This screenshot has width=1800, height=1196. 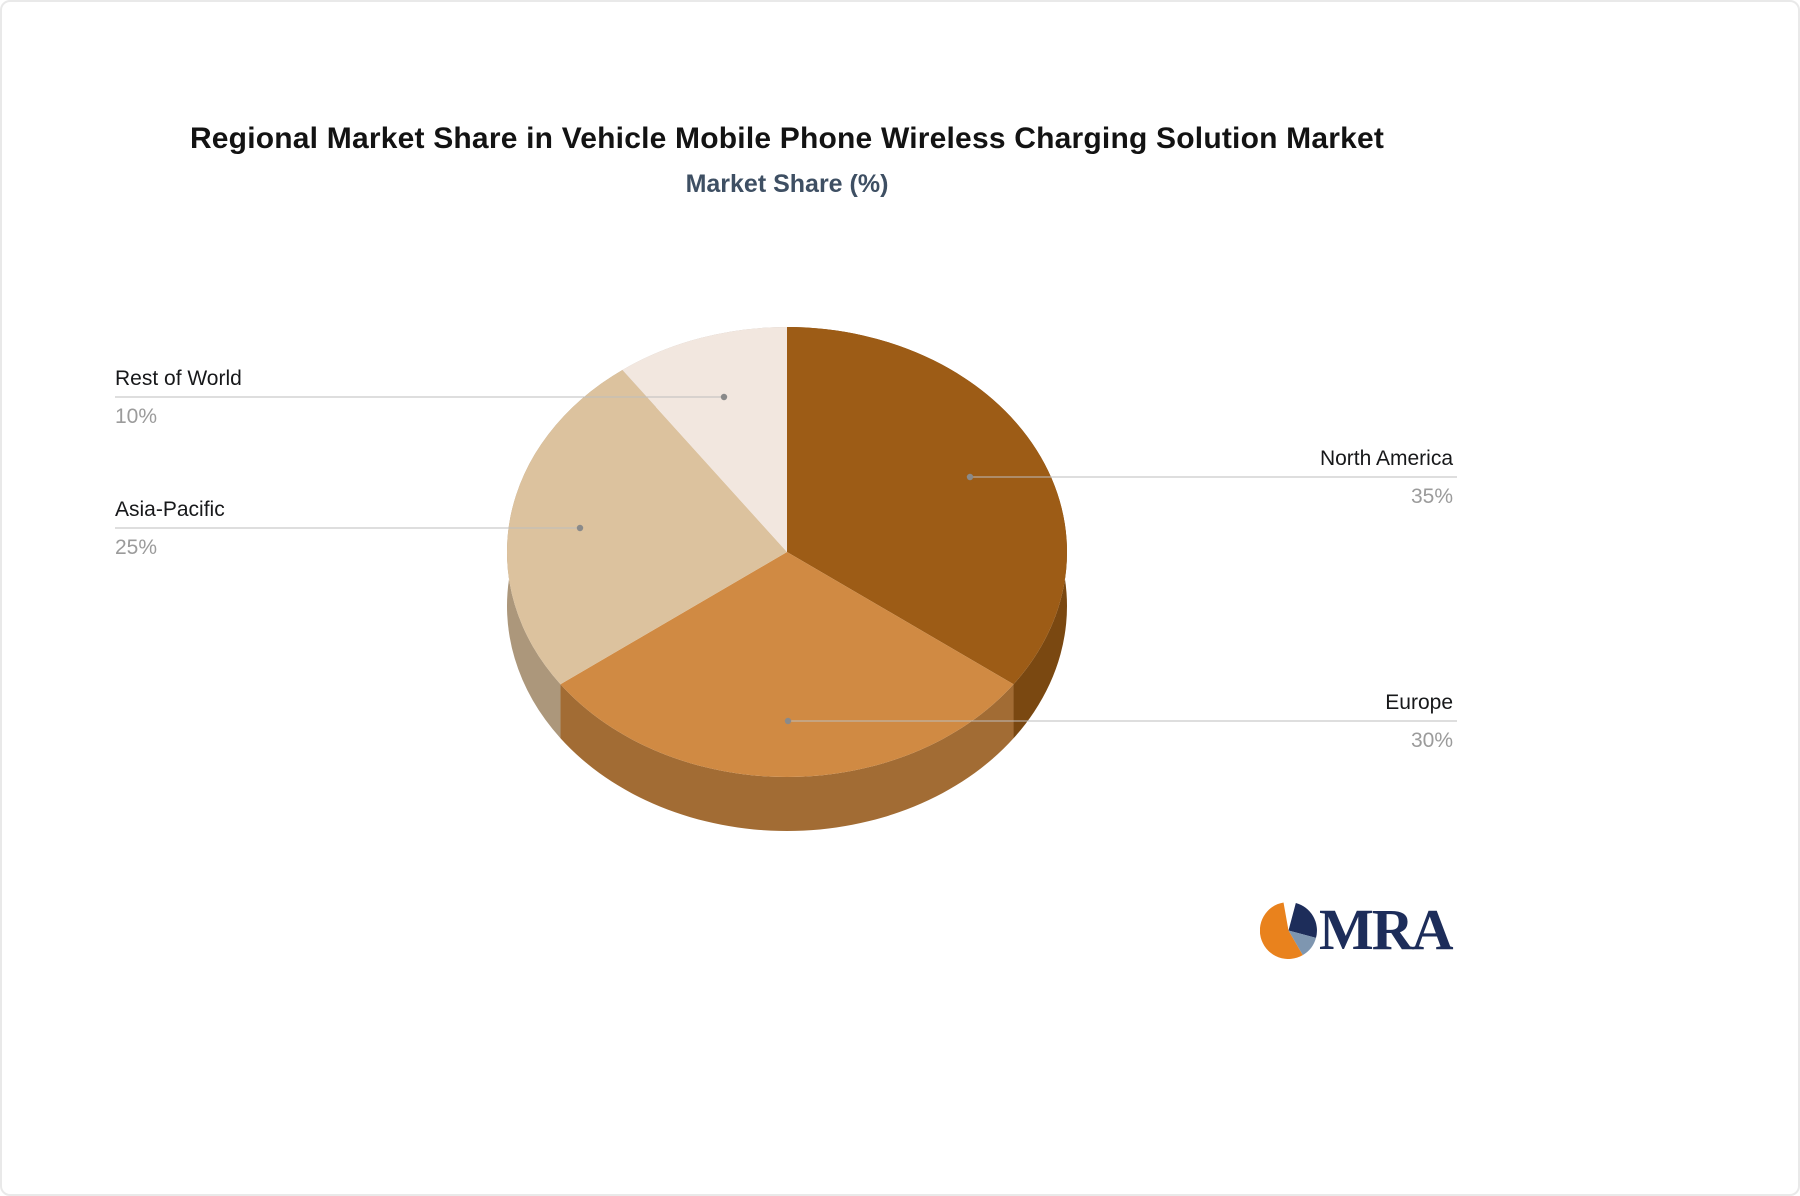 What do you see at coordinates (1302, 942) in the screenshot?
I see `logo-wedge-steel` at bounding box center [1302, 942].